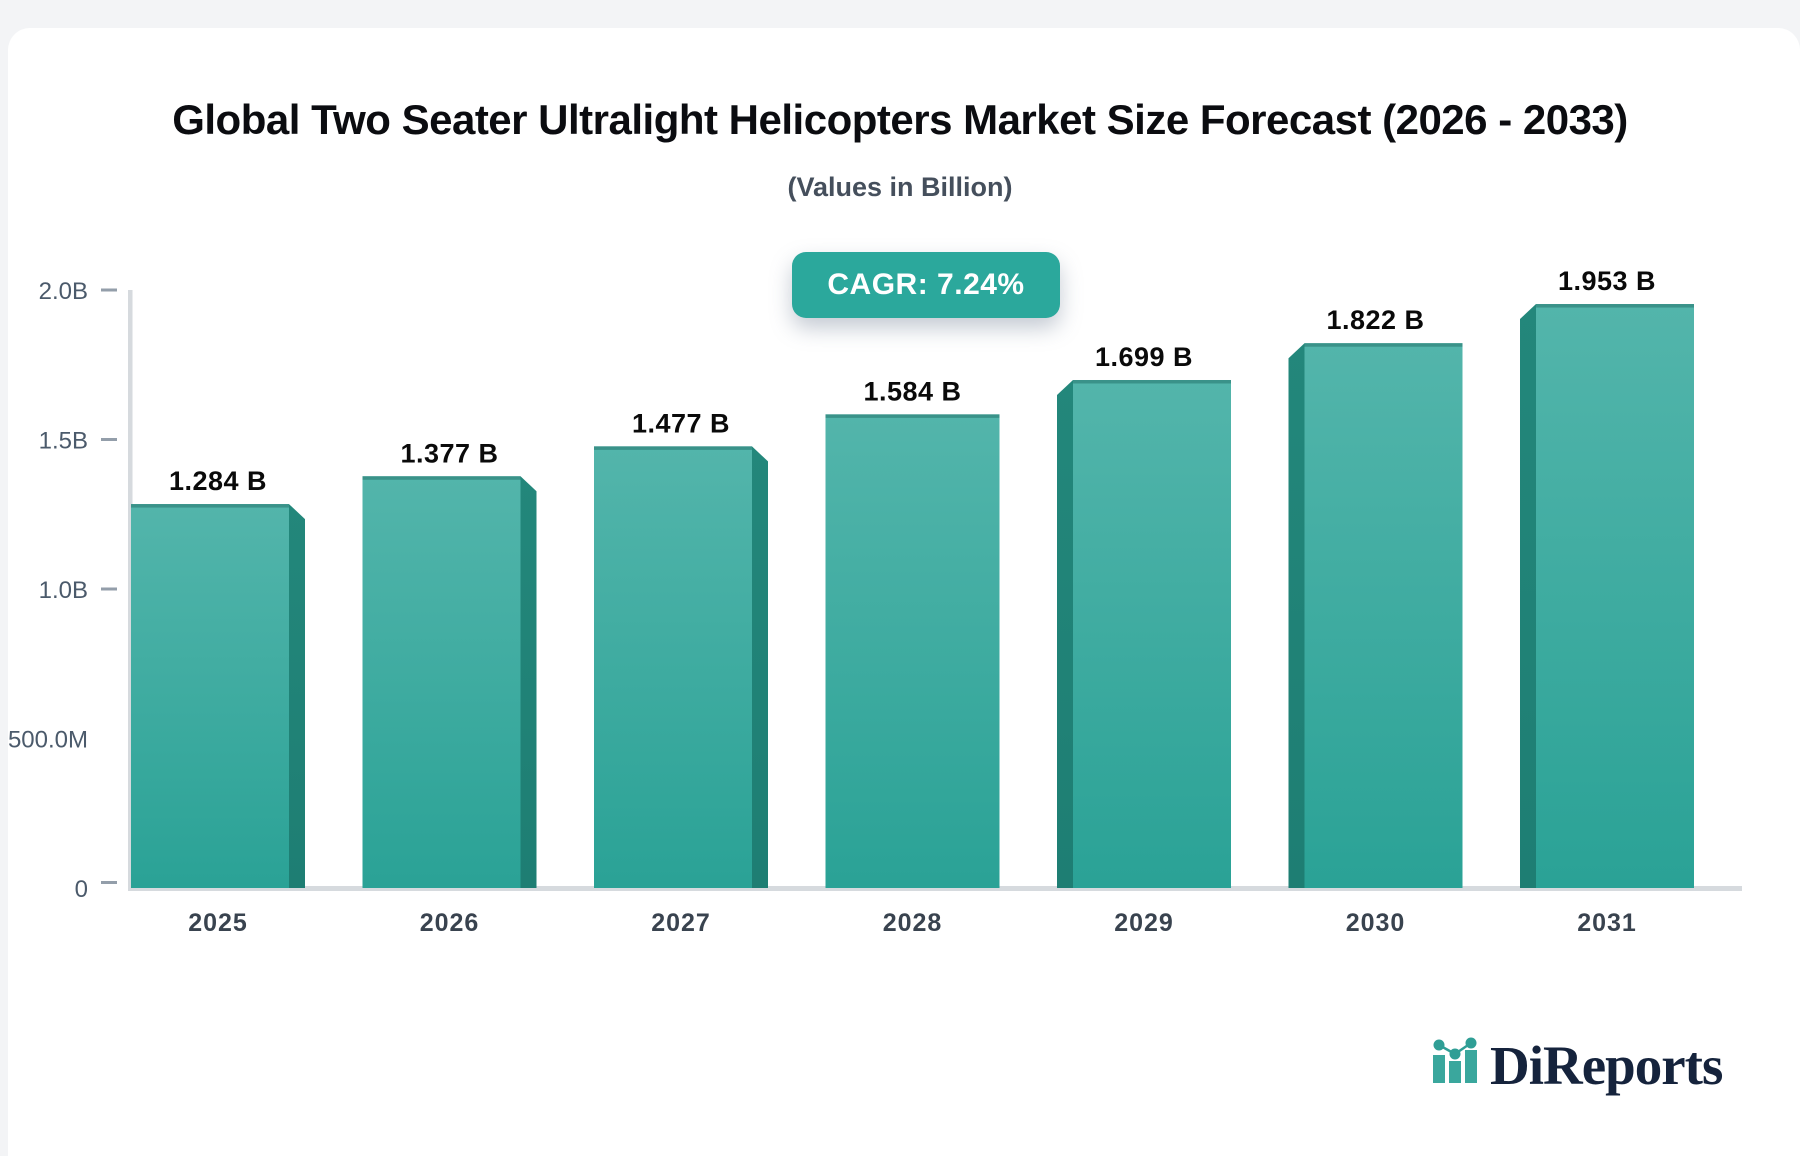 This screenshot has width=1800, height=1156. I want to click on direports-chart-icon, so click(1455, 1060).